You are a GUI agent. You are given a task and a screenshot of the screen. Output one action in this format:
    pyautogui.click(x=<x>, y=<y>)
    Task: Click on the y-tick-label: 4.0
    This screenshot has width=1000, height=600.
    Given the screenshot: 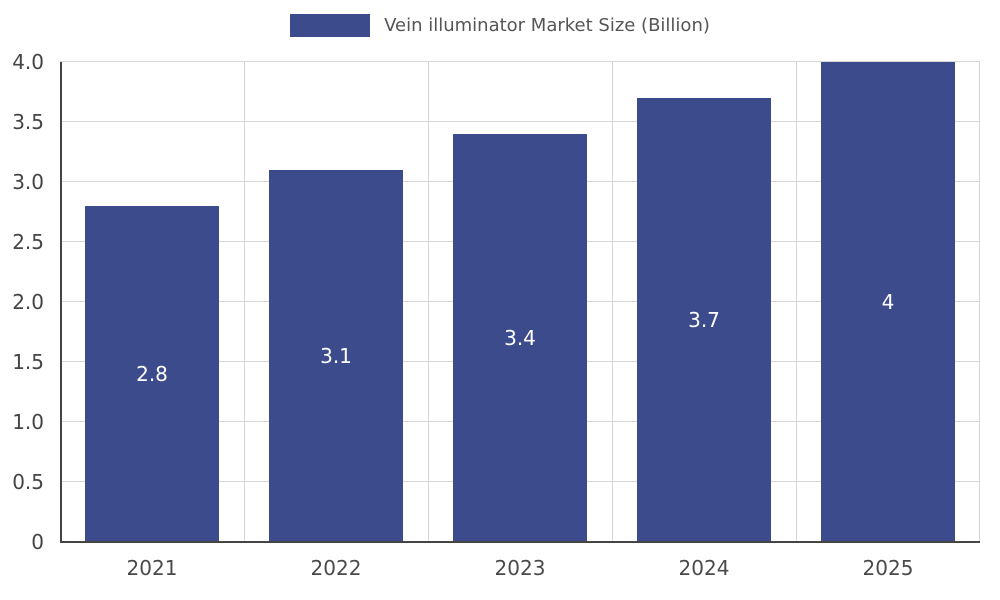 What is the action you would take?
    pyautogui.click(x=28, y=62)
    